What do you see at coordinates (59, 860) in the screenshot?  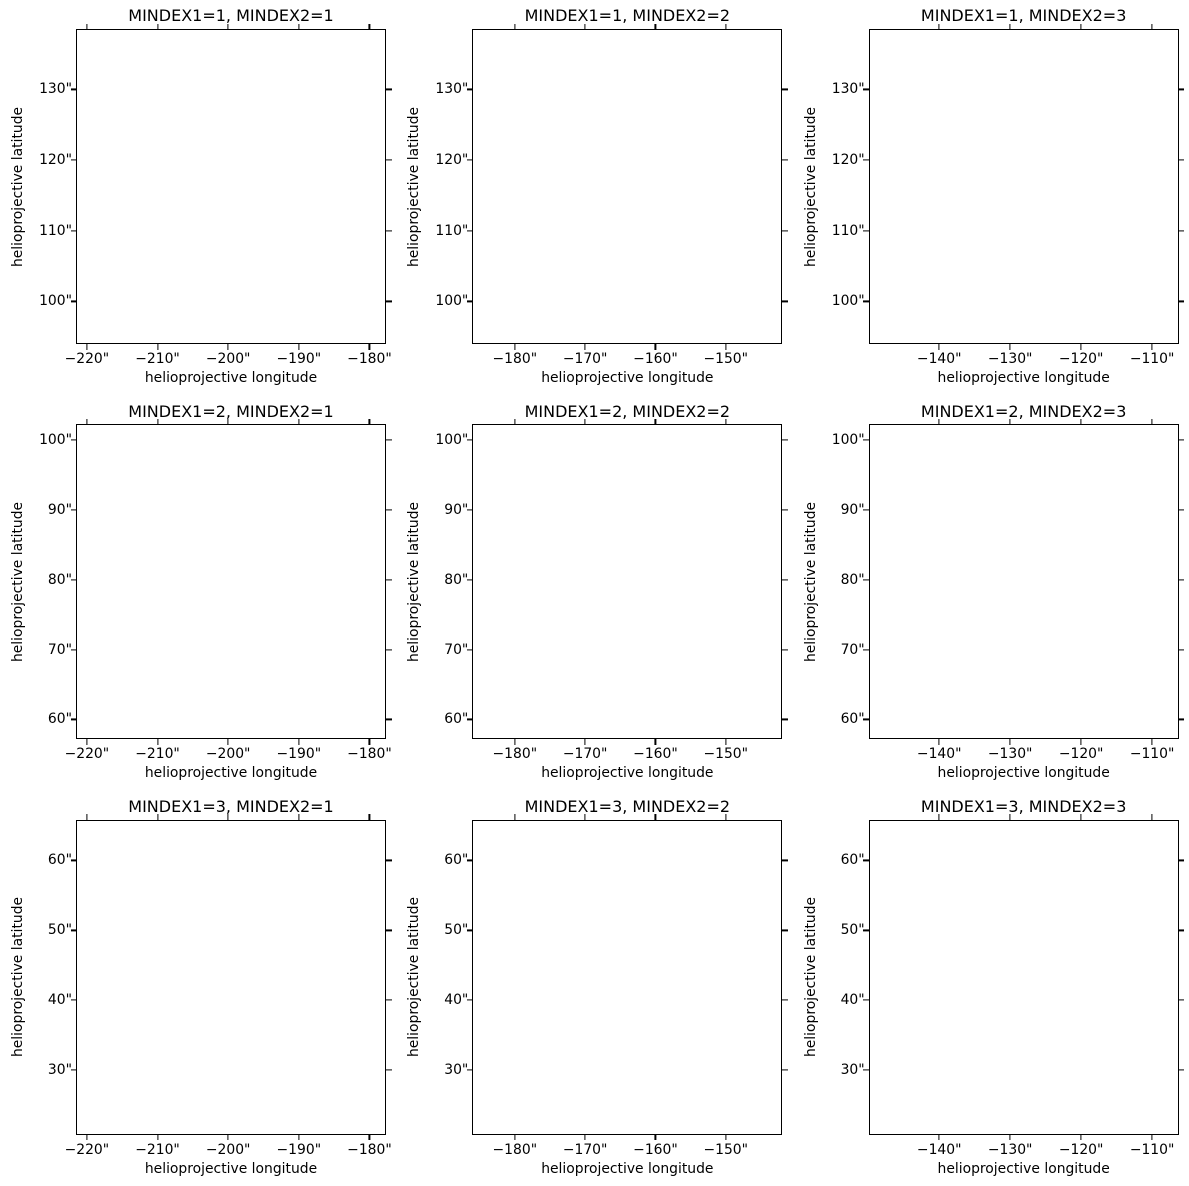 I see `y-tick-label: 60"` at bounding box center [59, 860].